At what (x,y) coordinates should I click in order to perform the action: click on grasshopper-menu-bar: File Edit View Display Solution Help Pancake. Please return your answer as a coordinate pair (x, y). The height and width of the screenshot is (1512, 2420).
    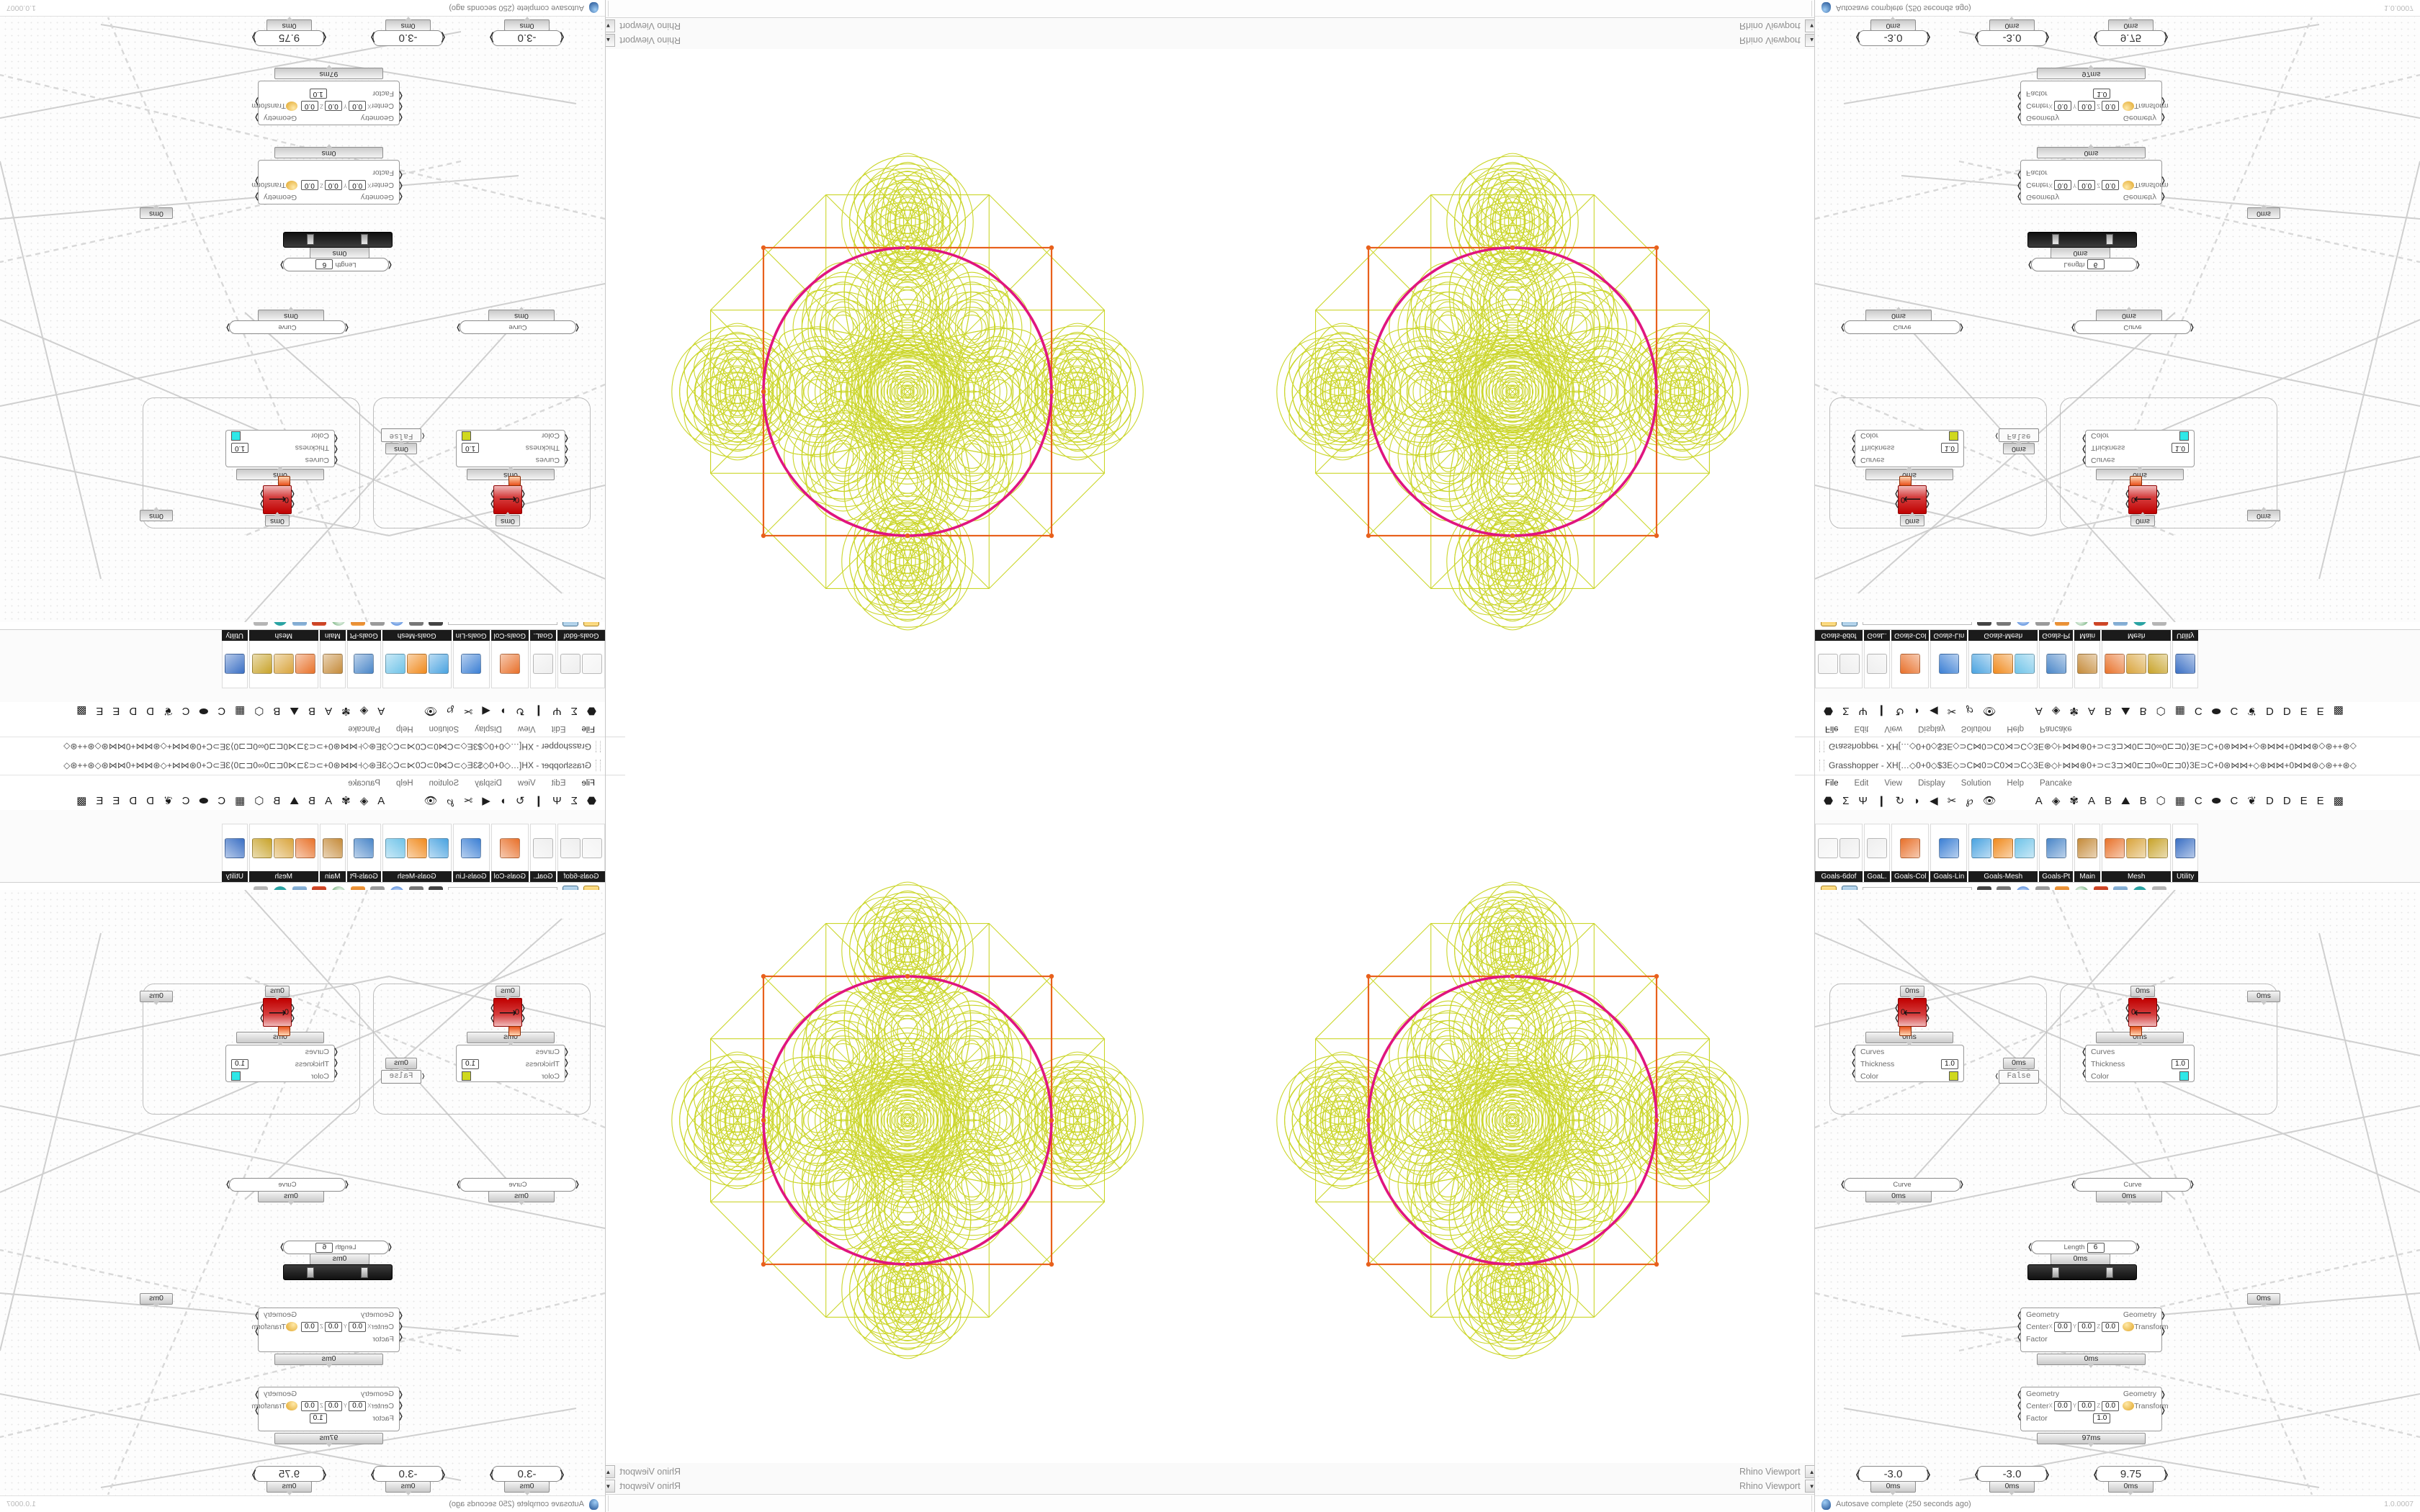
    Looking at the image, I should click on (302, 783).